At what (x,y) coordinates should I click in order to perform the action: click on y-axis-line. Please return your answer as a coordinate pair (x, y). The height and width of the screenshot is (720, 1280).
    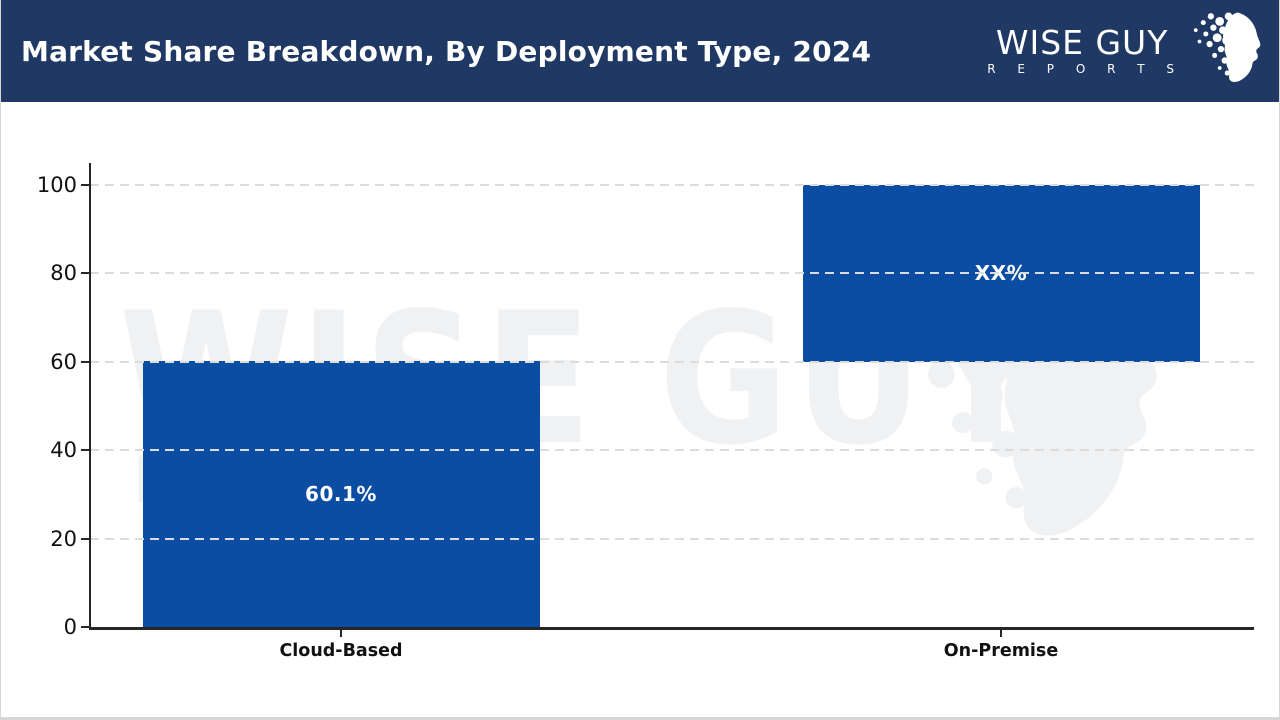
    Looking at the image, I should click on (90, 396).